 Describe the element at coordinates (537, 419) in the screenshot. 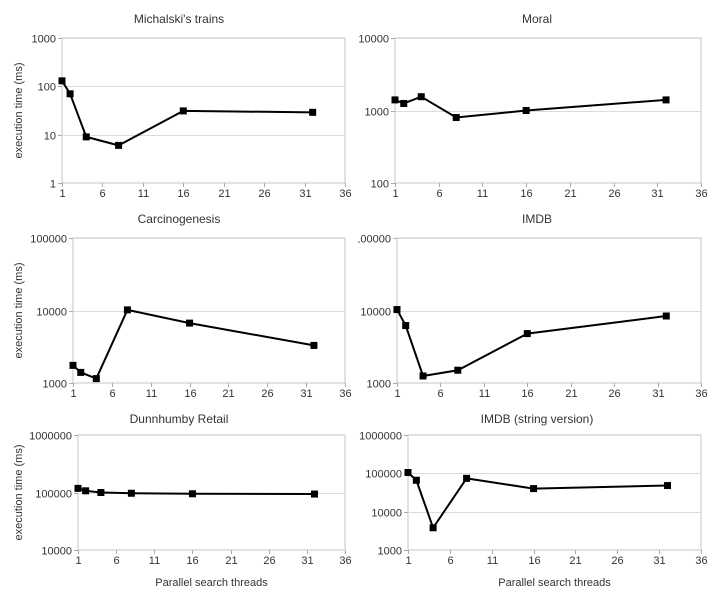

I see `chart-title: IMDB (string version)` at that location.